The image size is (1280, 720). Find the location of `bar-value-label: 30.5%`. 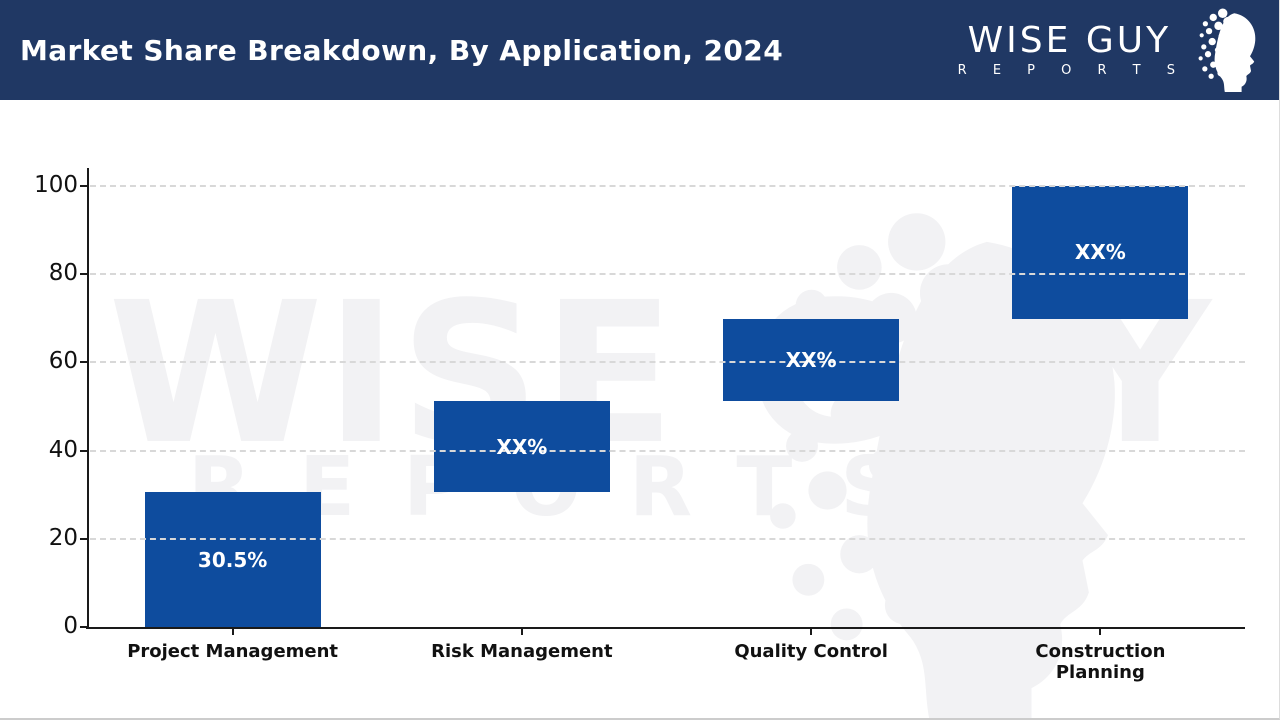

bar-value-label: 30.5% is located at coordinates (232, 559).